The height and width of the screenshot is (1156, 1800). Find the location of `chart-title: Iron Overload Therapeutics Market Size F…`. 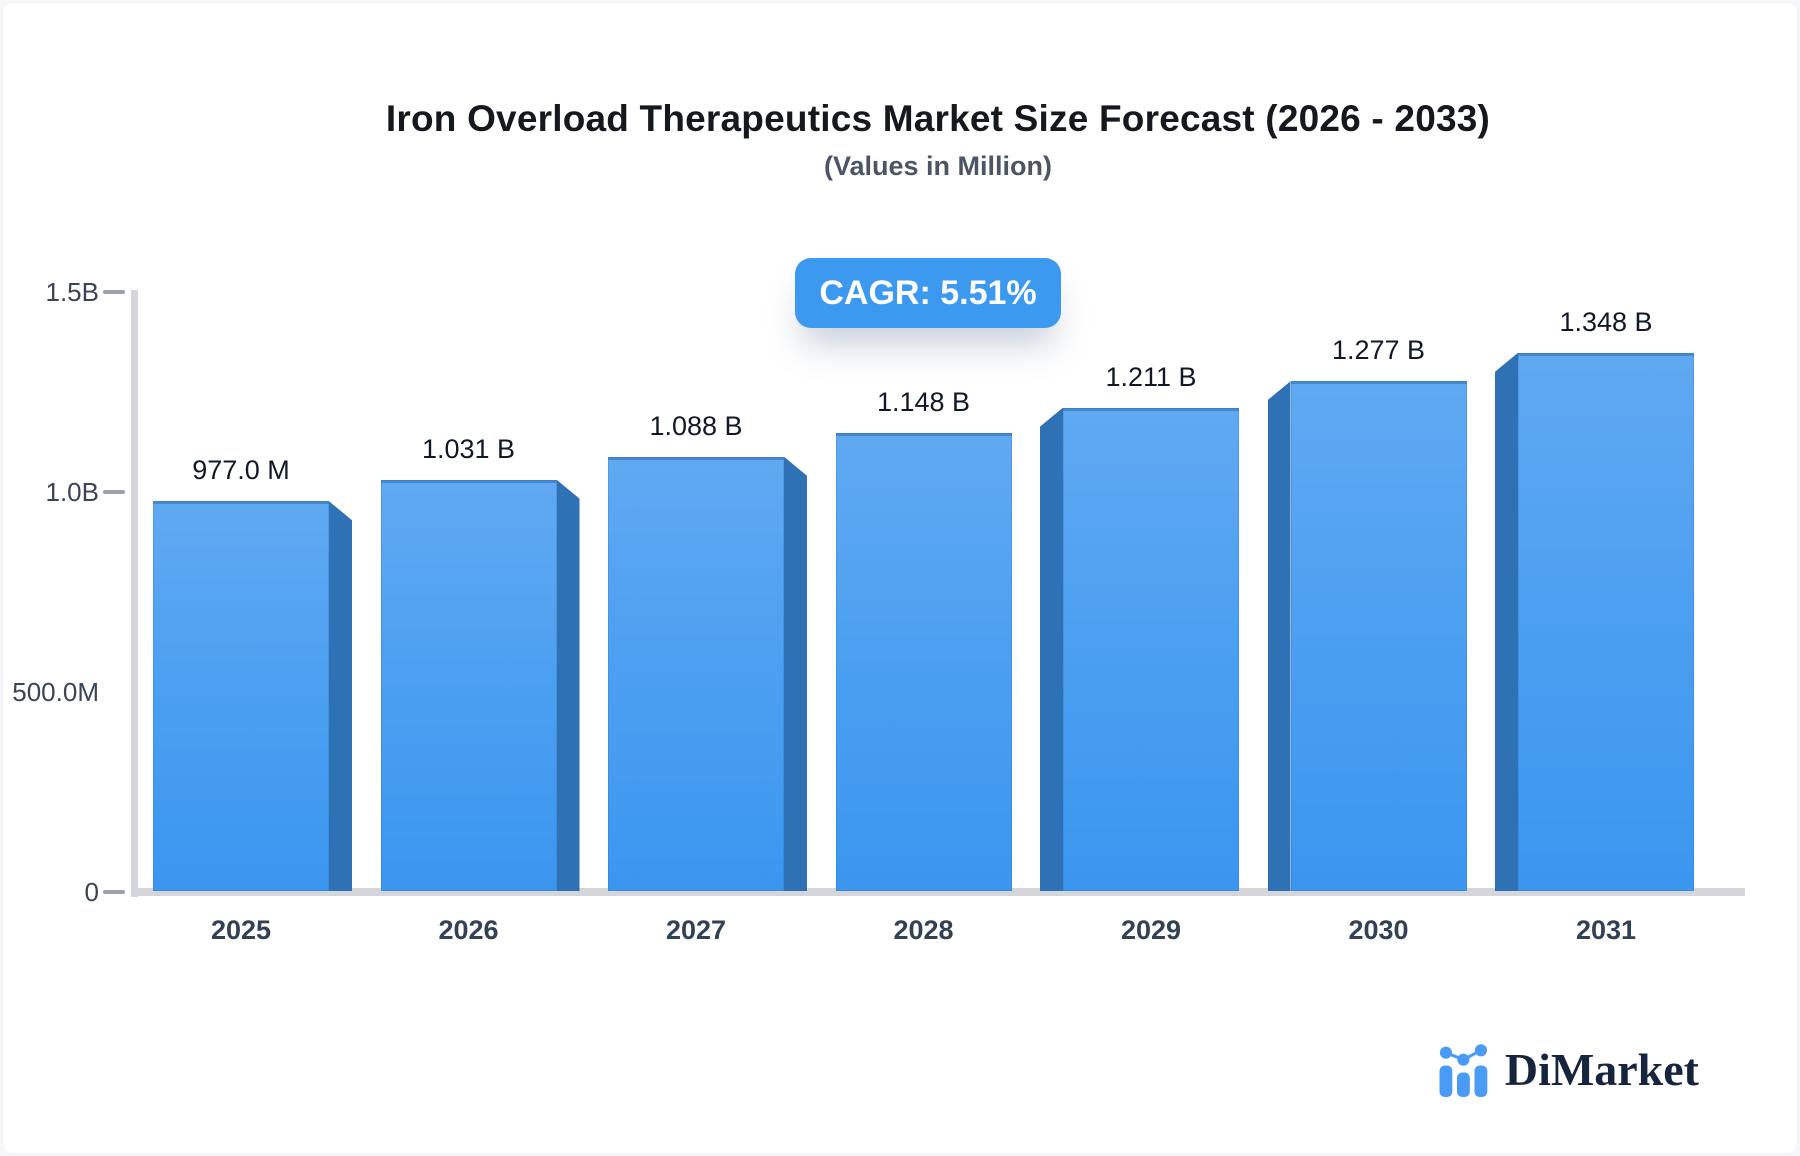

chart-title: Iron Overload Therapeutics Market Size F… is located at coordinates (938, 118).